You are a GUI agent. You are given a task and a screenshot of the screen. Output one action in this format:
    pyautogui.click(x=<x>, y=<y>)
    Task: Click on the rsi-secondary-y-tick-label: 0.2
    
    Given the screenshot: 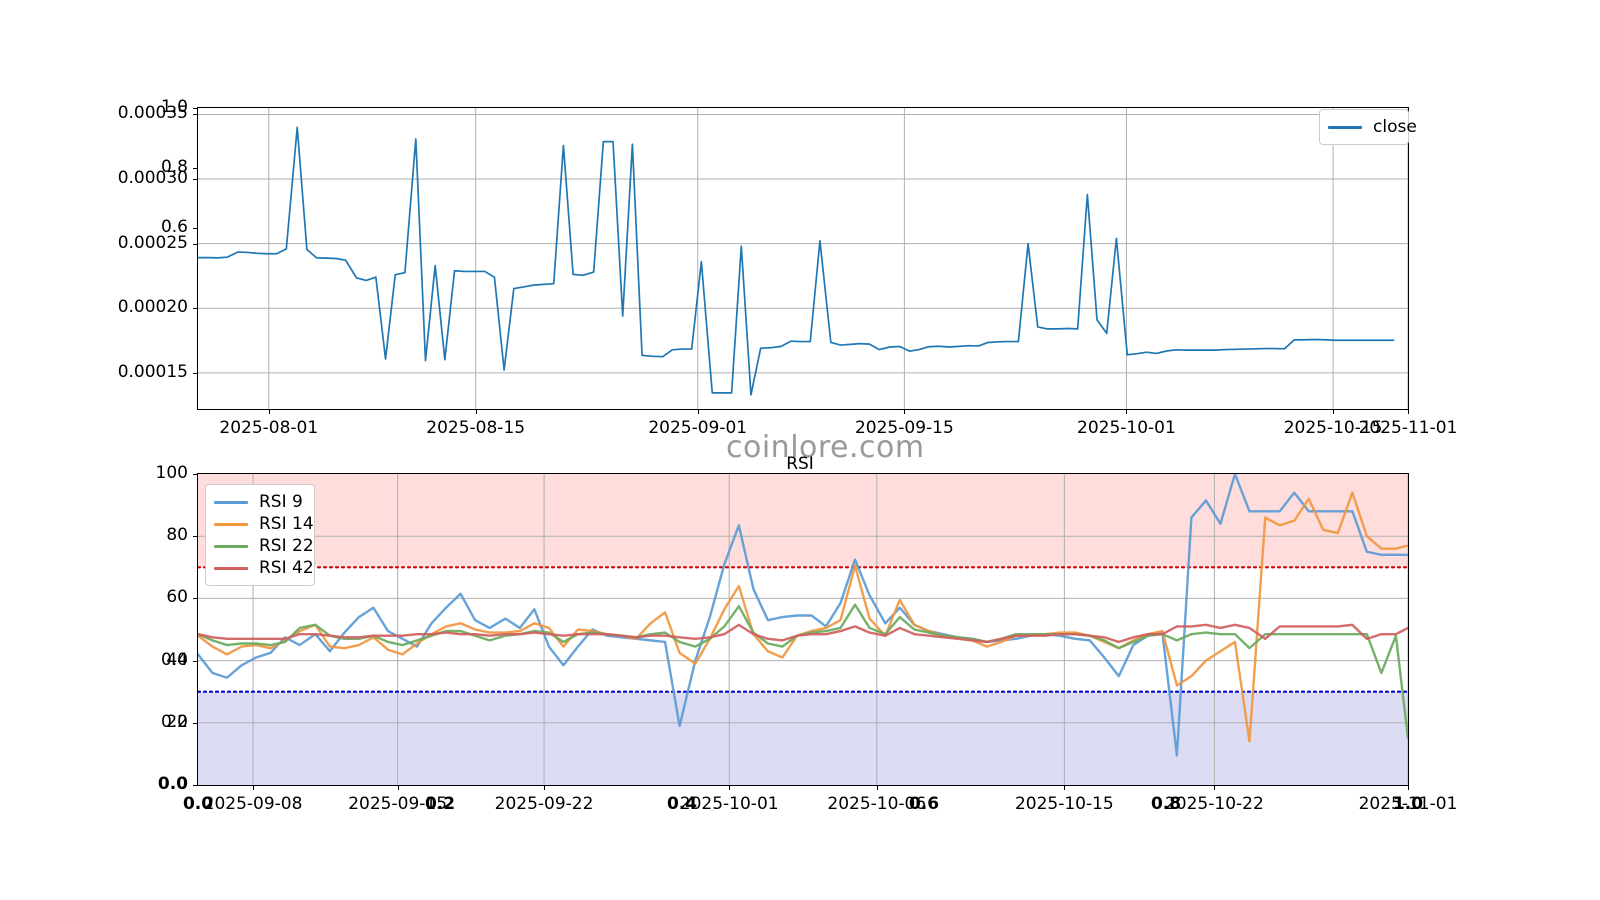 What is the action you would take?
    pyautogui.click(x=174, y=721)
    